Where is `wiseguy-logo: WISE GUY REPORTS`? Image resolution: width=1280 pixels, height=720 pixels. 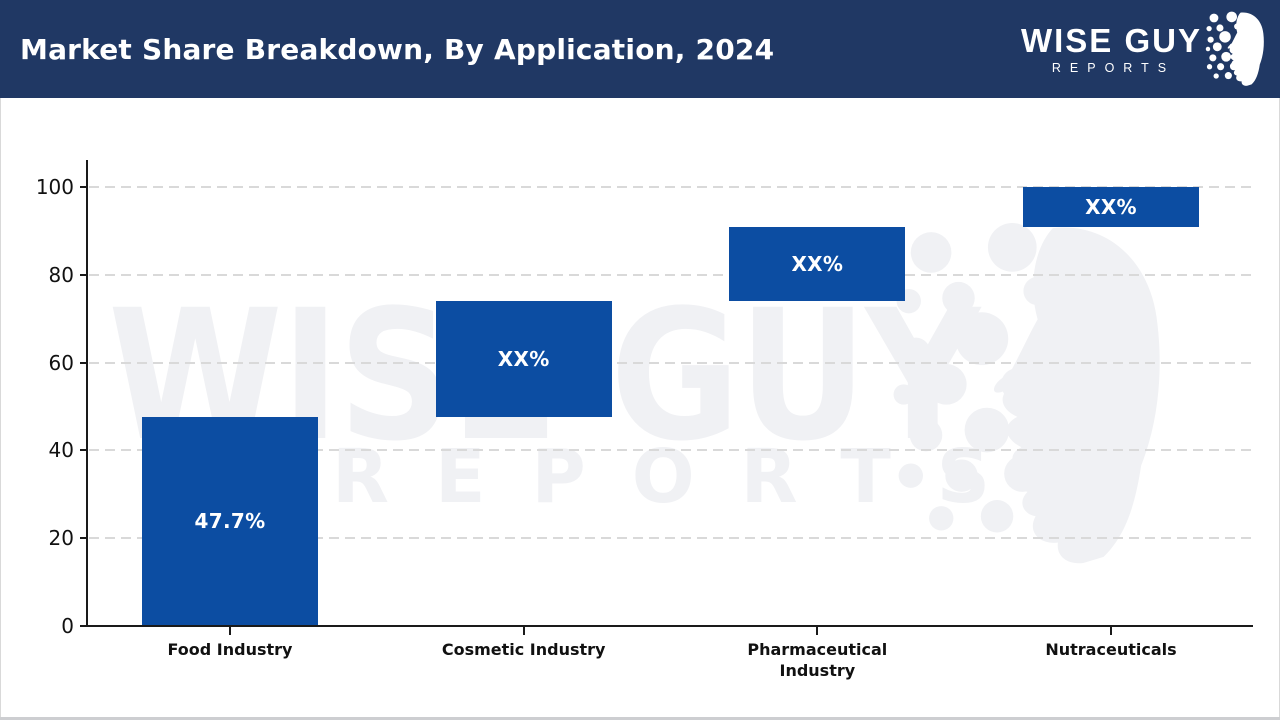
wiseguy-logo: WISE GUY REPORTS is located at coordinates (1150, 49).